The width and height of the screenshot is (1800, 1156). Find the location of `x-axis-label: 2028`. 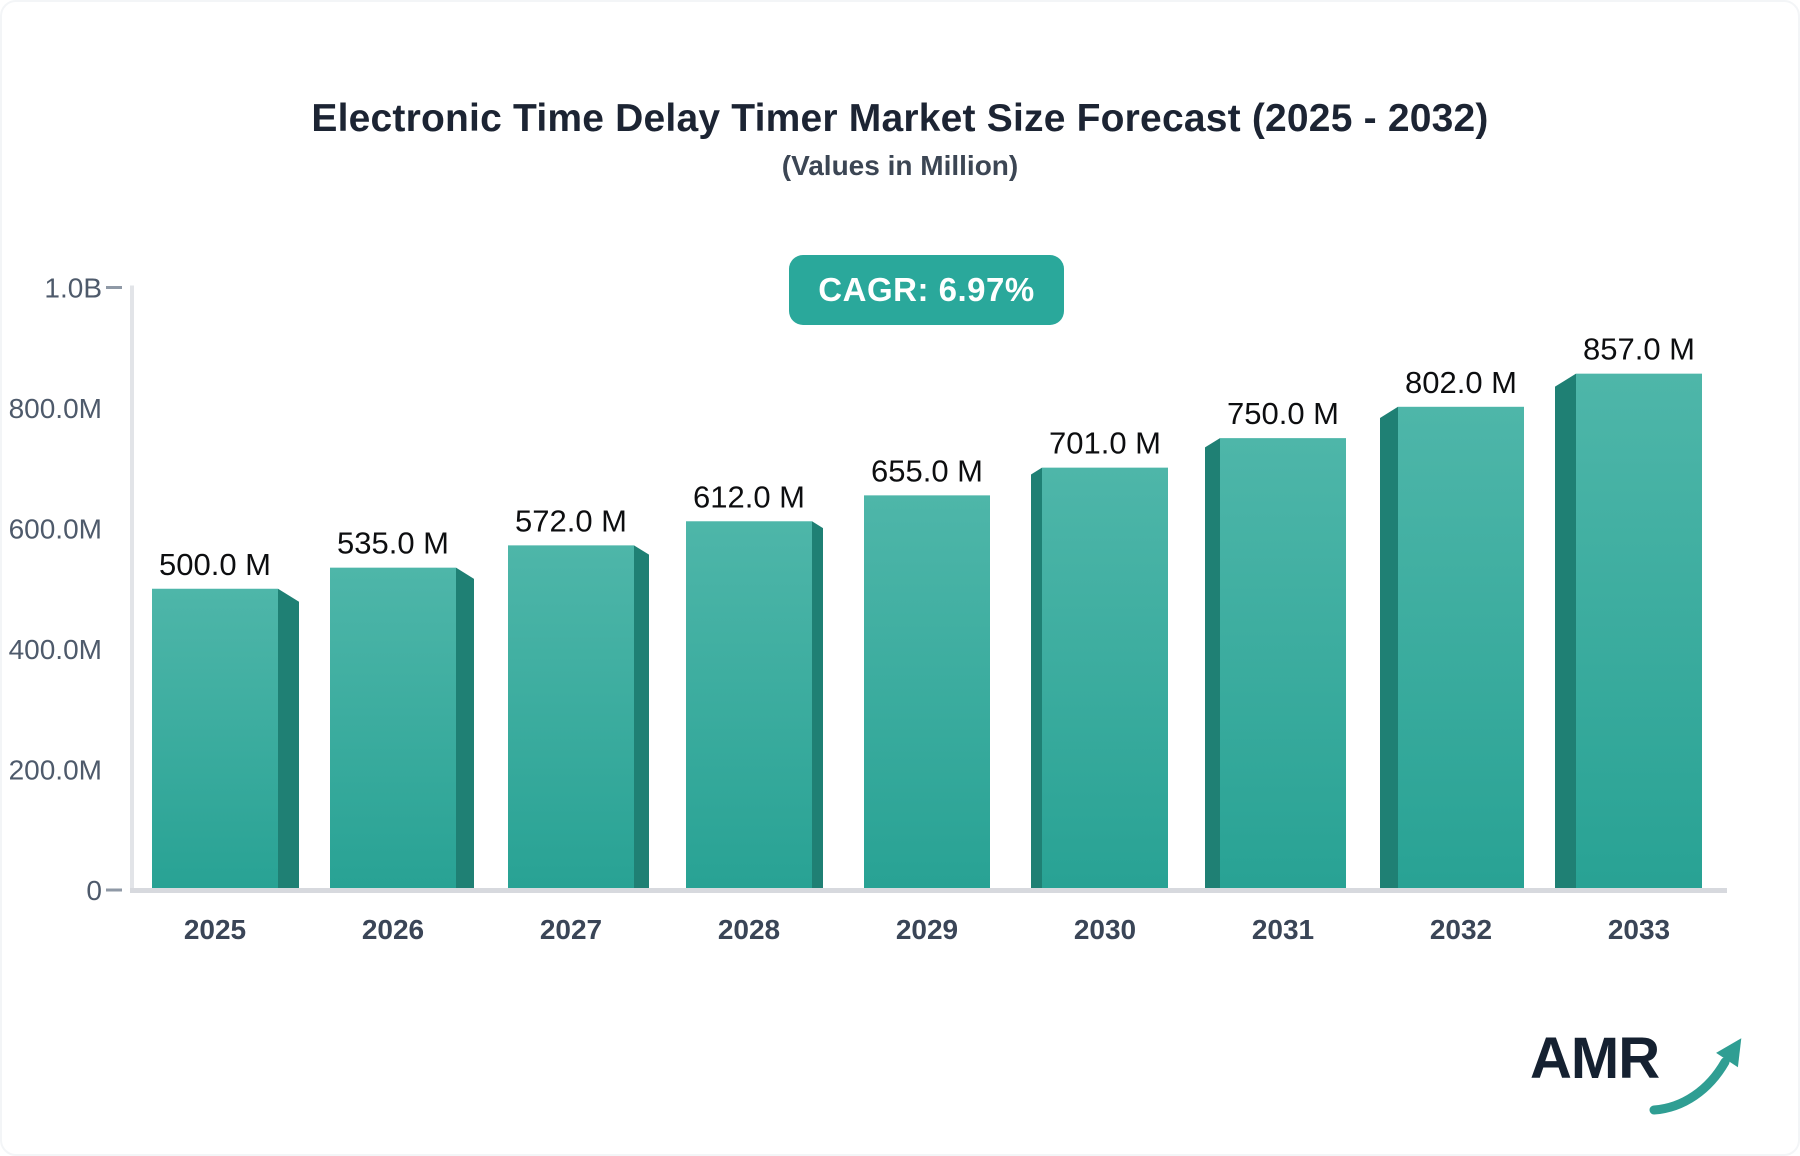

x-axis-label: 2028 is located at coordinates (749, 929).